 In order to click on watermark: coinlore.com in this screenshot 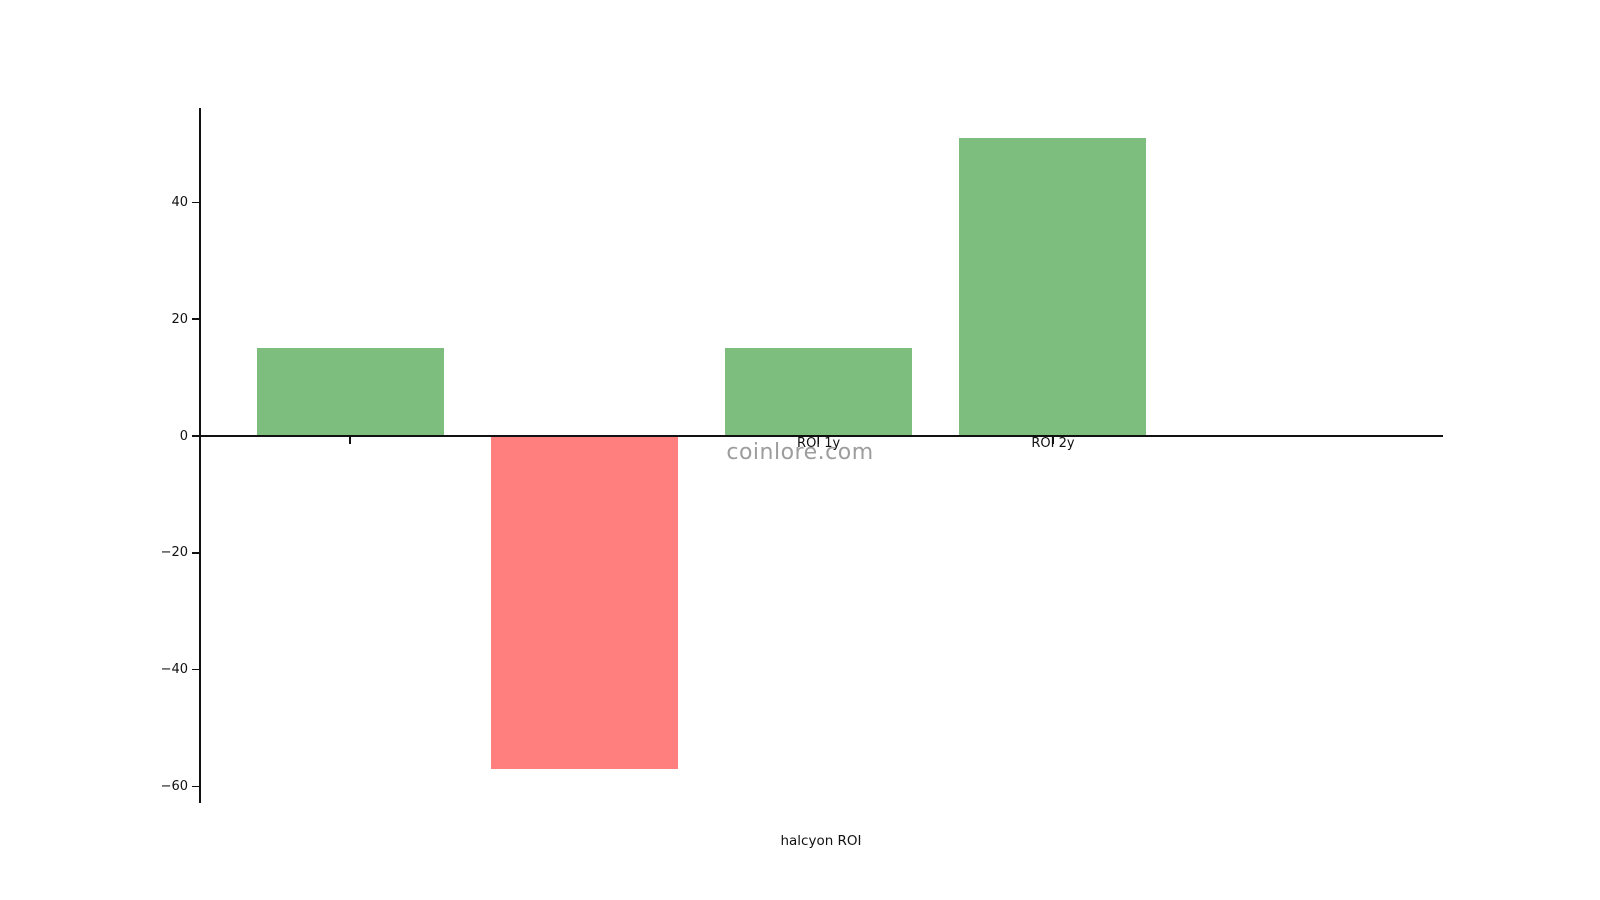, I will do `click(800, 452)`.